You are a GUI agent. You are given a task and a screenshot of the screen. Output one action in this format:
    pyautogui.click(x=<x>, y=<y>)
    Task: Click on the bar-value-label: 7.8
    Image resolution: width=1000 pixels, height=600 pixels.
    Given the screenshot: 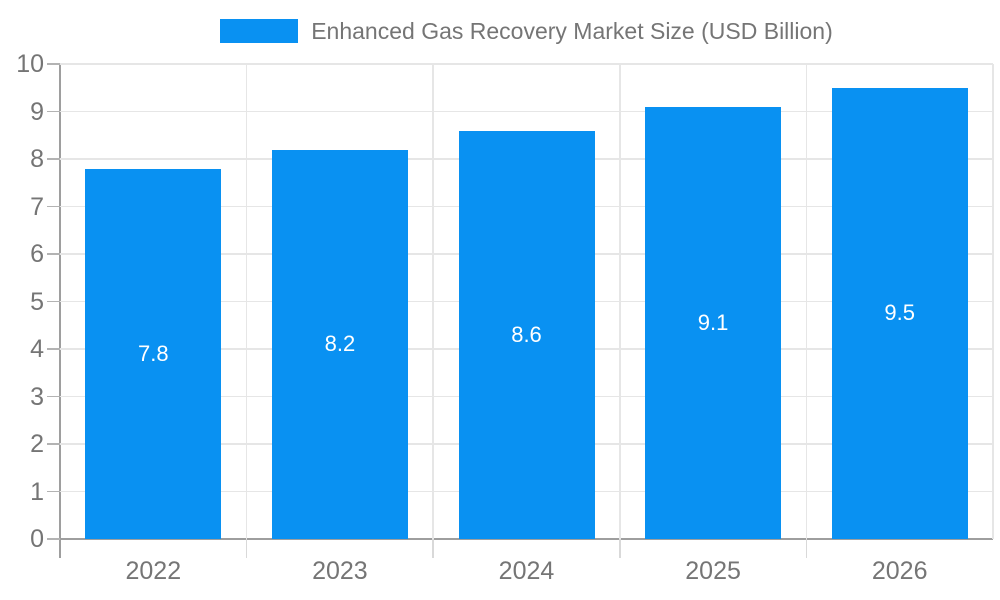 What is the action you would take?
    pyautogui.click(x=153, y=353)
    